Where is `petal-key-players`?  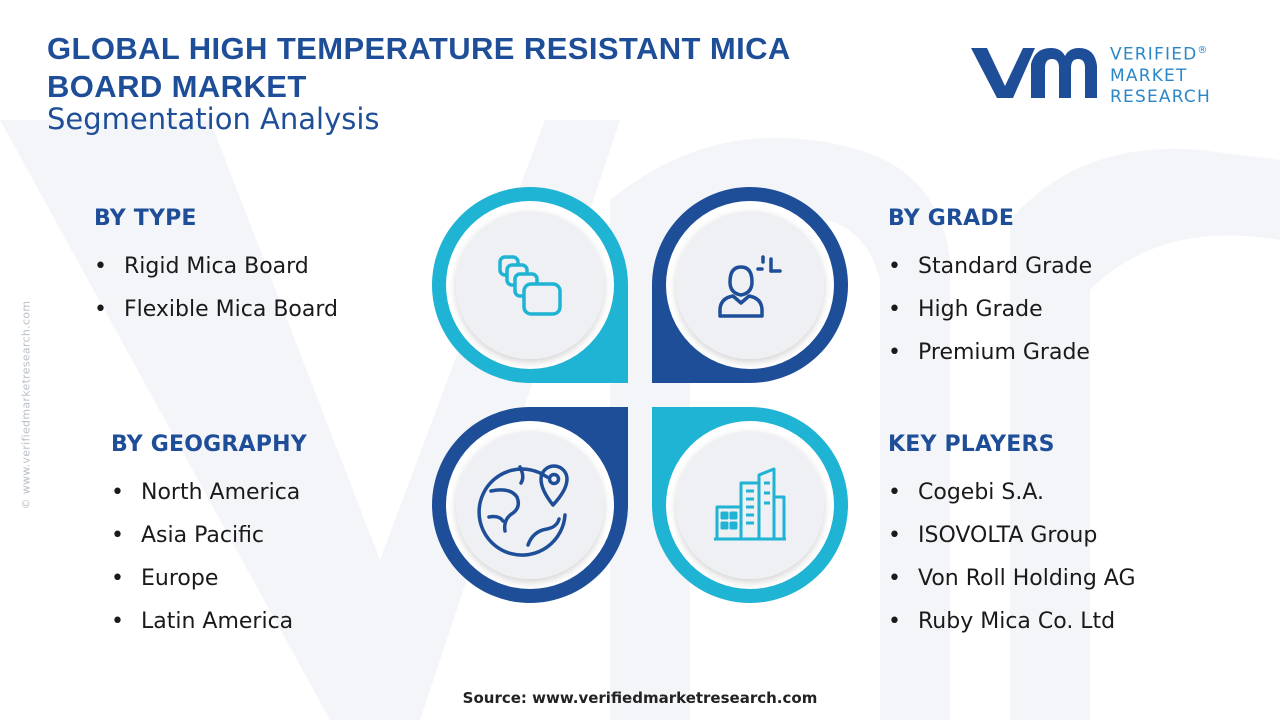
petal-key-players is located at coordinates (750, 505).